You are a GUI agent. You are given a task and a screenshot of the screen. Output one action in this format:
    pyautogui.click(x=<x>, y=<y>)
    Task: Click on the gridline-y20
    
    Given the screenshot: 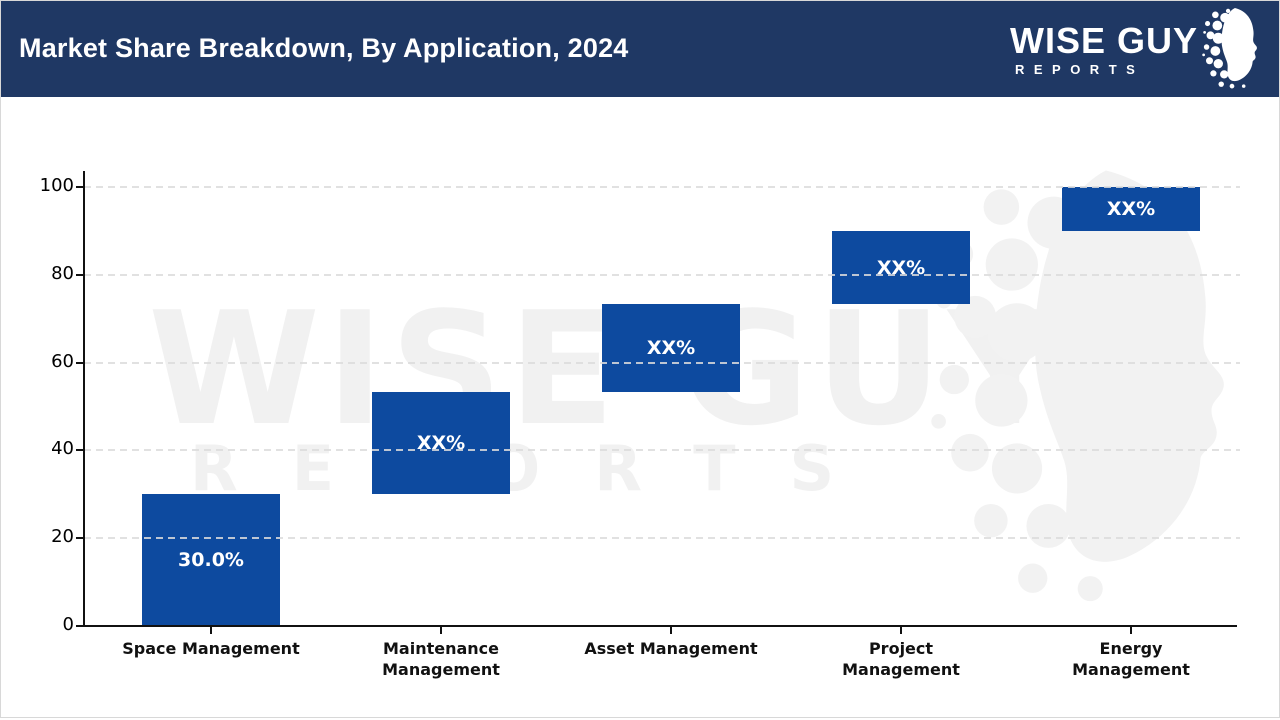 What is the action you would take?
    pyautogui.click(x=662, y=538)
    